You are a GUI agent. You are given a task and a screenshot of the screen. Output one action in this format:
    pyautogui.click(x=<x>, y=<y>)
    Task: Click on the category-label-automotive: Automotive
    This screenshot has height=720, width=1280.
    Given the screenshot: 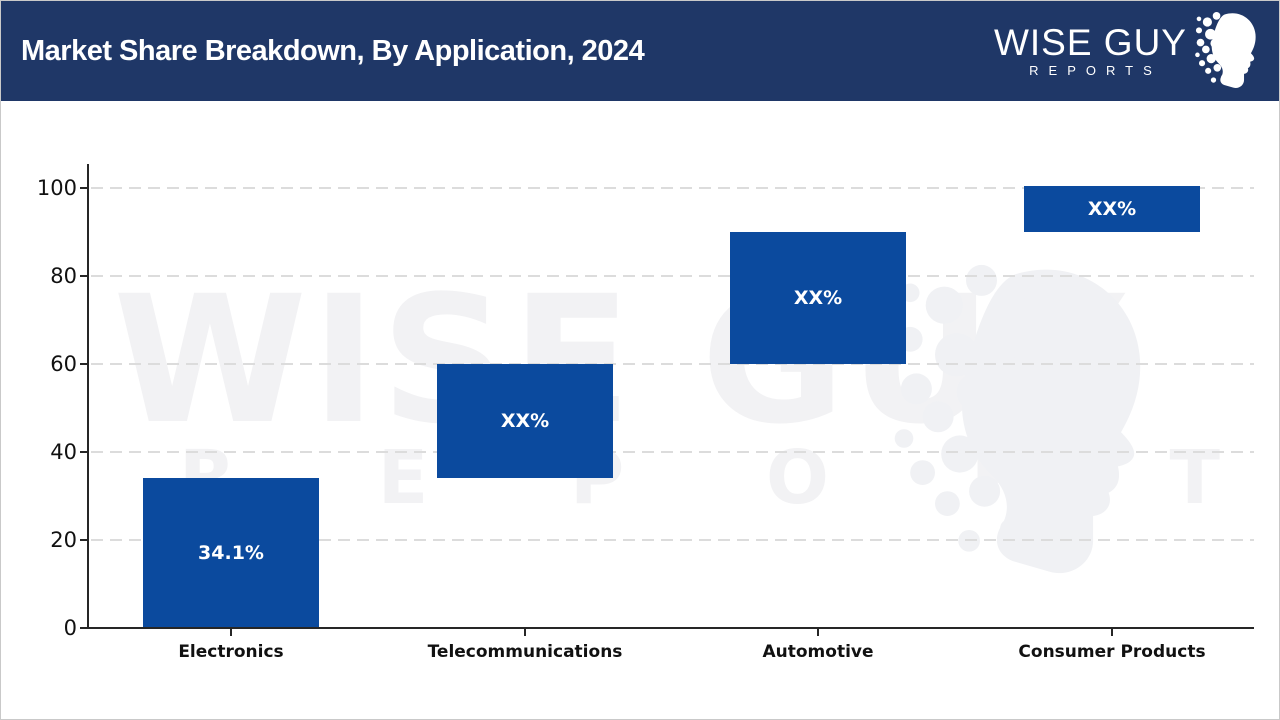 What is the action you would take?
    pyautogui.click(x=818, y=652)
    